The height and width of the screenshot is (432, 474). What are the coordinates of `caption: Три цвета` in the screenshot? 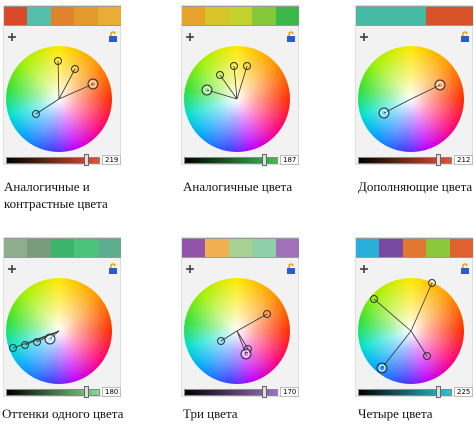 It's located at (210, 413).